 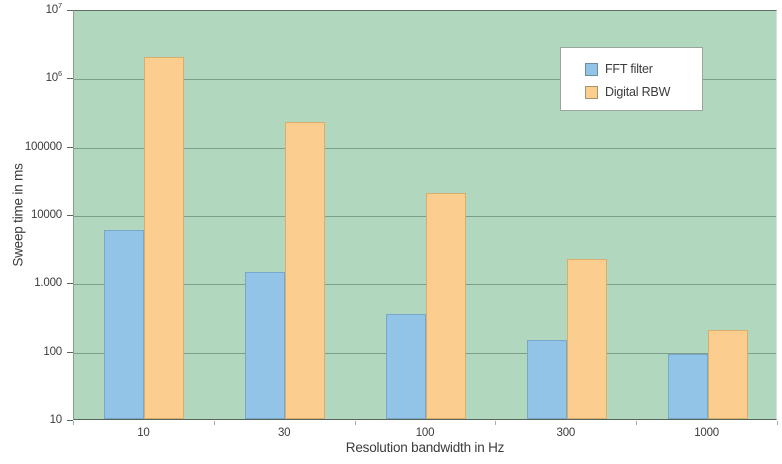 What do you see at coordinates (425, 433) in the screenshot?
I see `x-tick-label-100: 100` at bounding box center [425, 433].